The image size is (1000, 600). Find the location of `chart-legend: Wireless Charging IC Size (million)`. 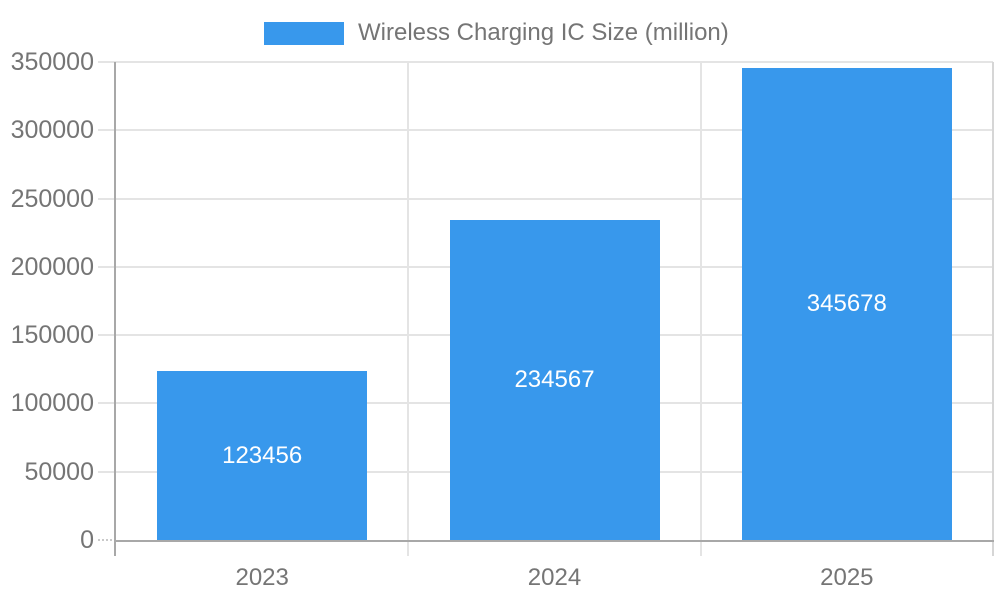

chart-legend: Wireless Charging IC Size (million) is located at coordinates (496, 33).